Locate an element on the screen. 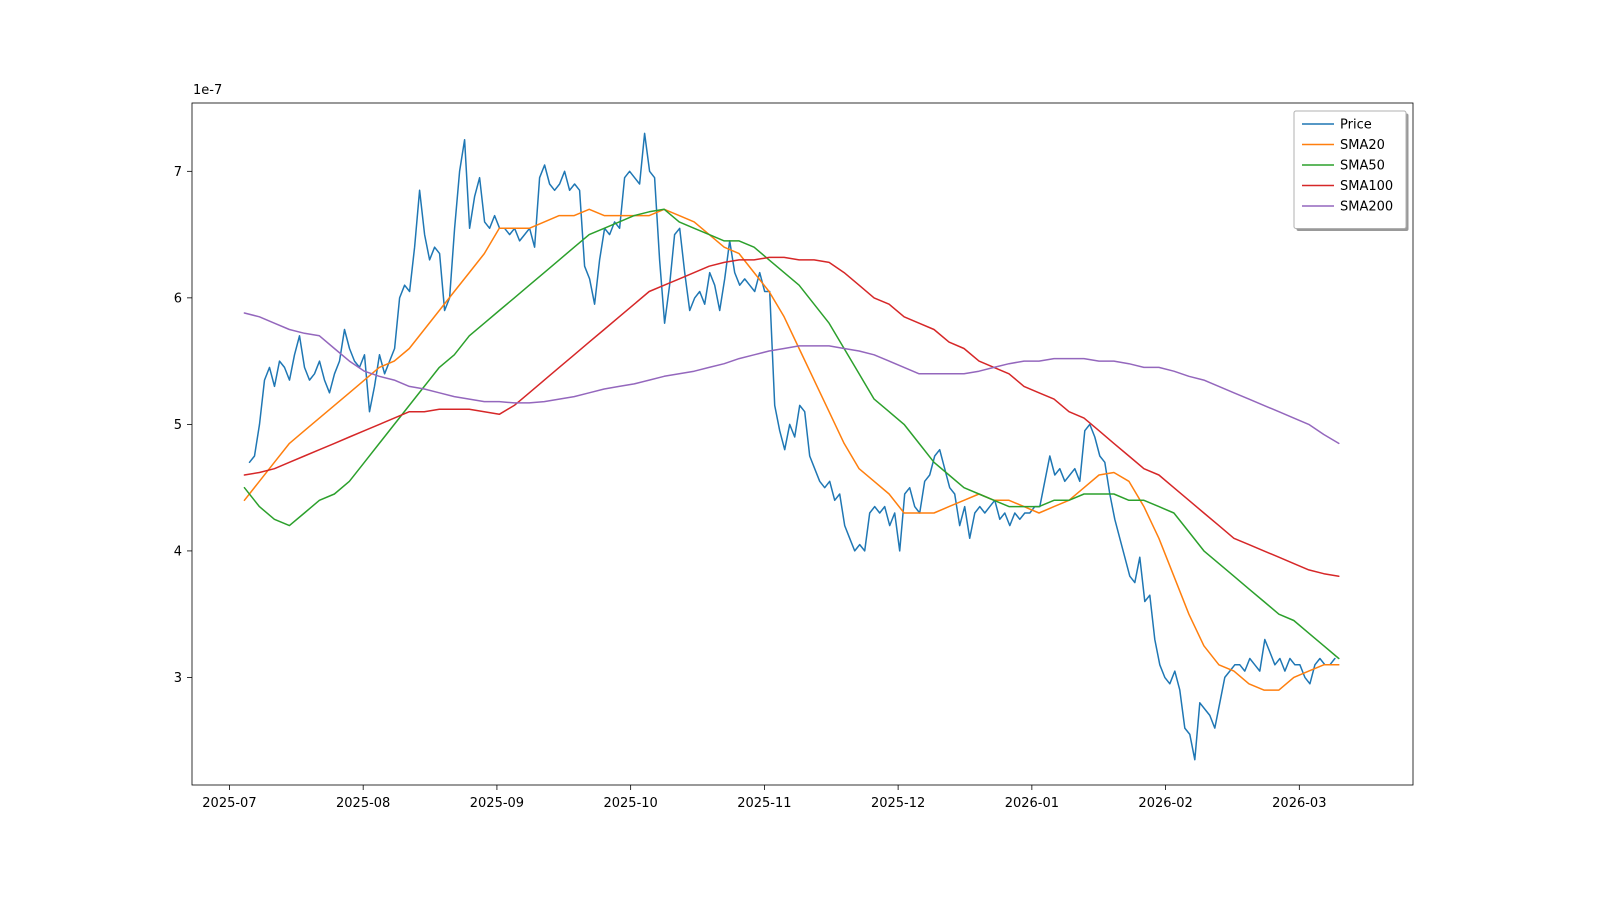 The height and width of the screenshot is (900, 1600). y-tick-label: 7 is located at coordinates (178, 172).